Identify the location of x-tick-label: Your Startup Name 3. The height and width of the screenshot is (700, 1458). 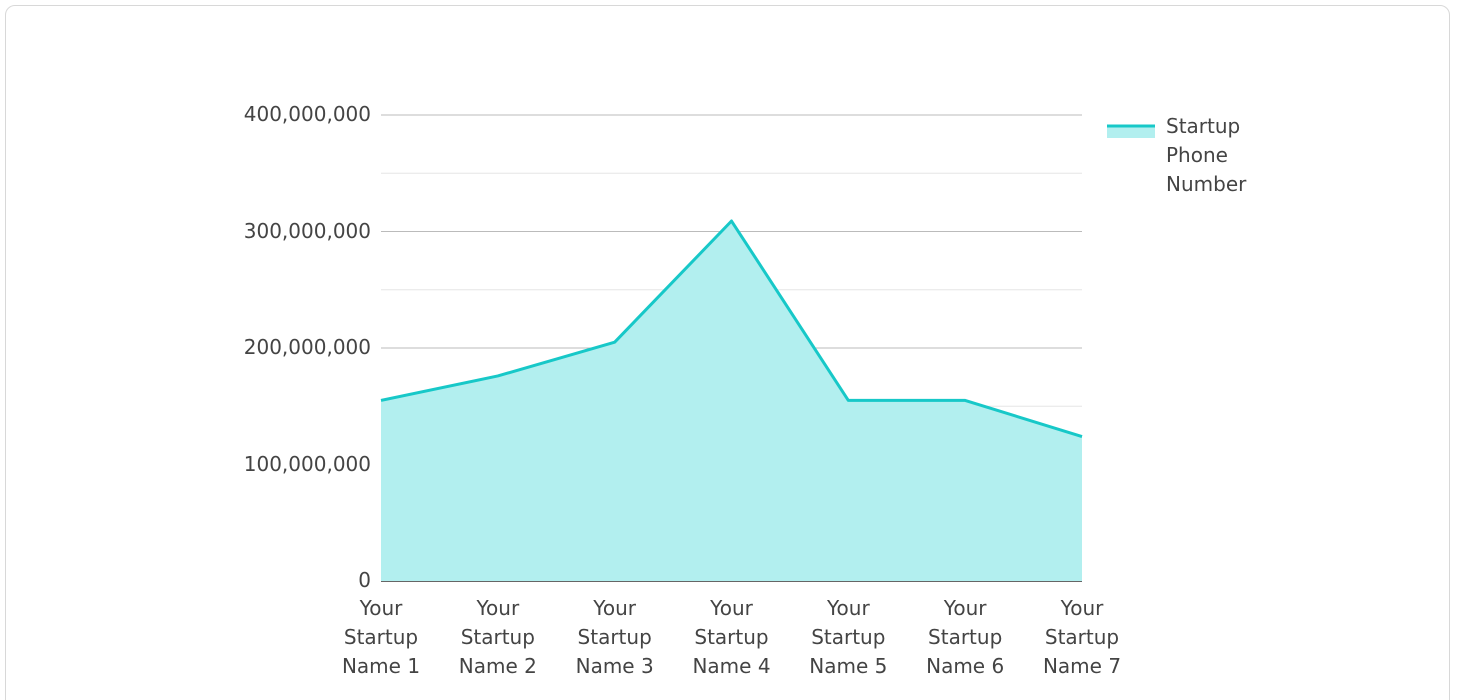
(614, 637).